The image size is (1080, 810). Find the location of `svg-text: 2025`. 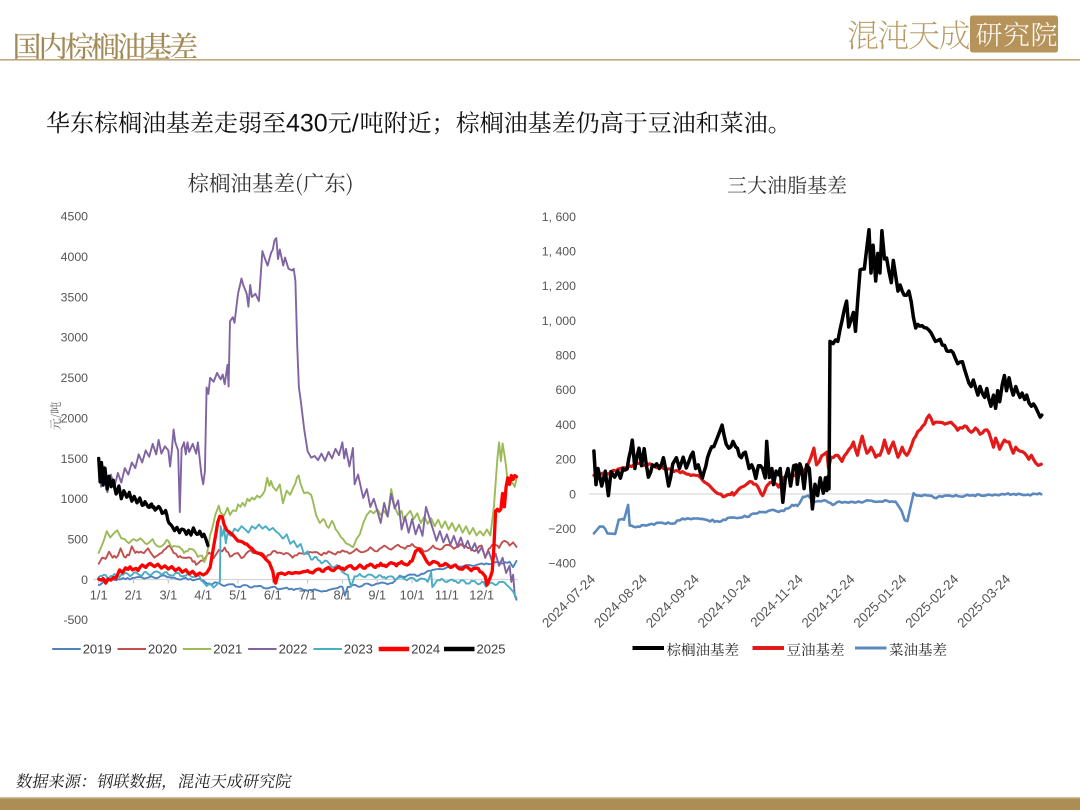

svg-text: 2025 is located at coordinates (491, 649).